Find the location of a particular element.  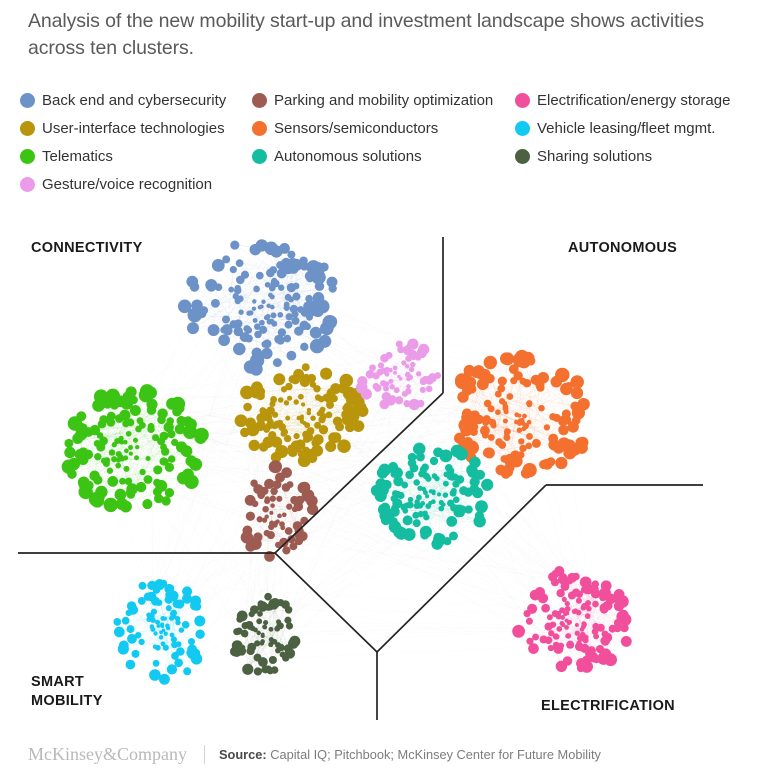

legend-item-telematics: Telematics is located at coordinates (136, 156).